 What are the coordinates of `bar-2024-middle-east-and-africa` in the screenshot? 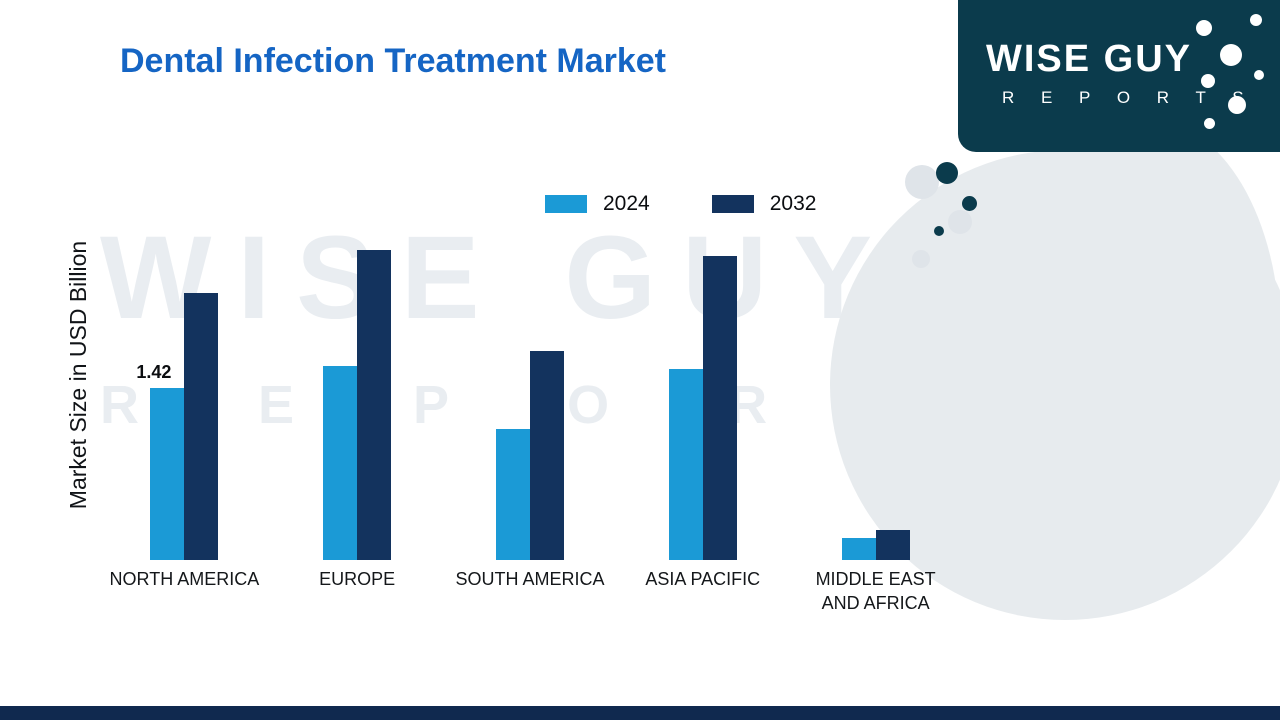 It's located at (858, 549).